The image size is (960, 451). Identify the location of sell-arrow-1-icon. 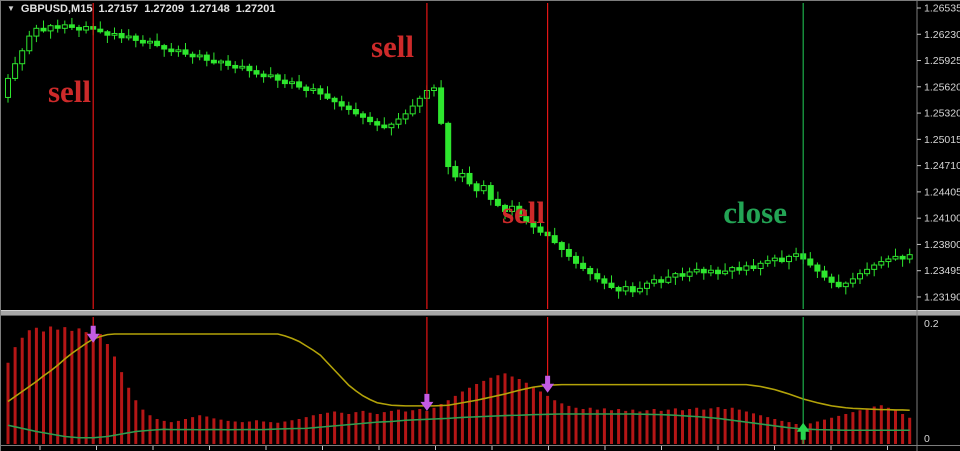
(93, 334).